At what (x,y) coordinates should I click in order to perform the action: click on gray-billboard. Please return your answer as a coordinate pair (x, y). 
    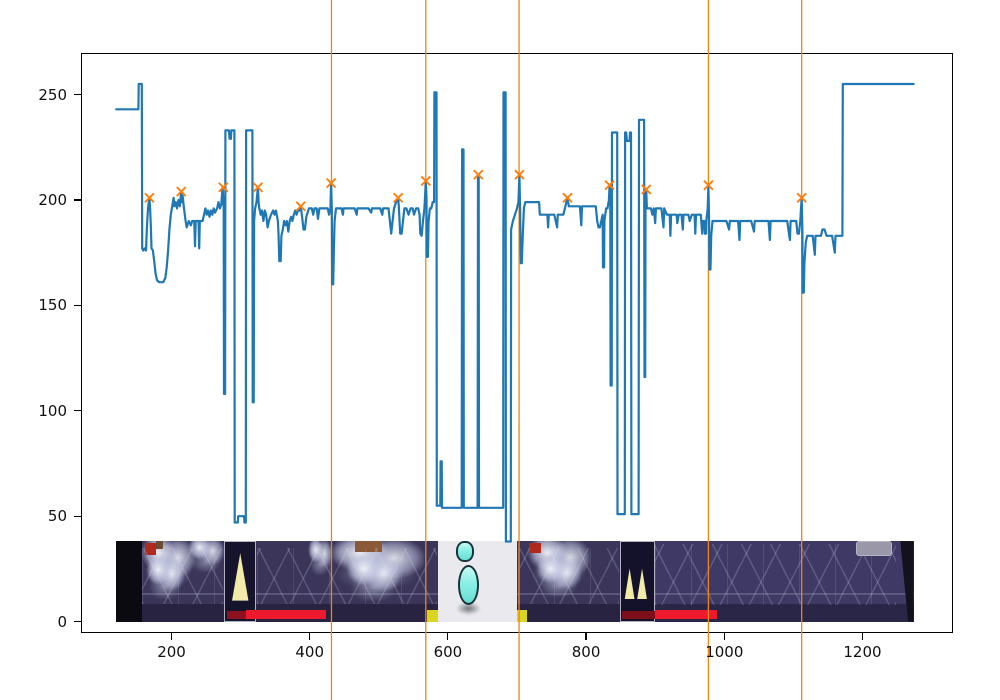
    Looking at the image, I should click on (874, 549).